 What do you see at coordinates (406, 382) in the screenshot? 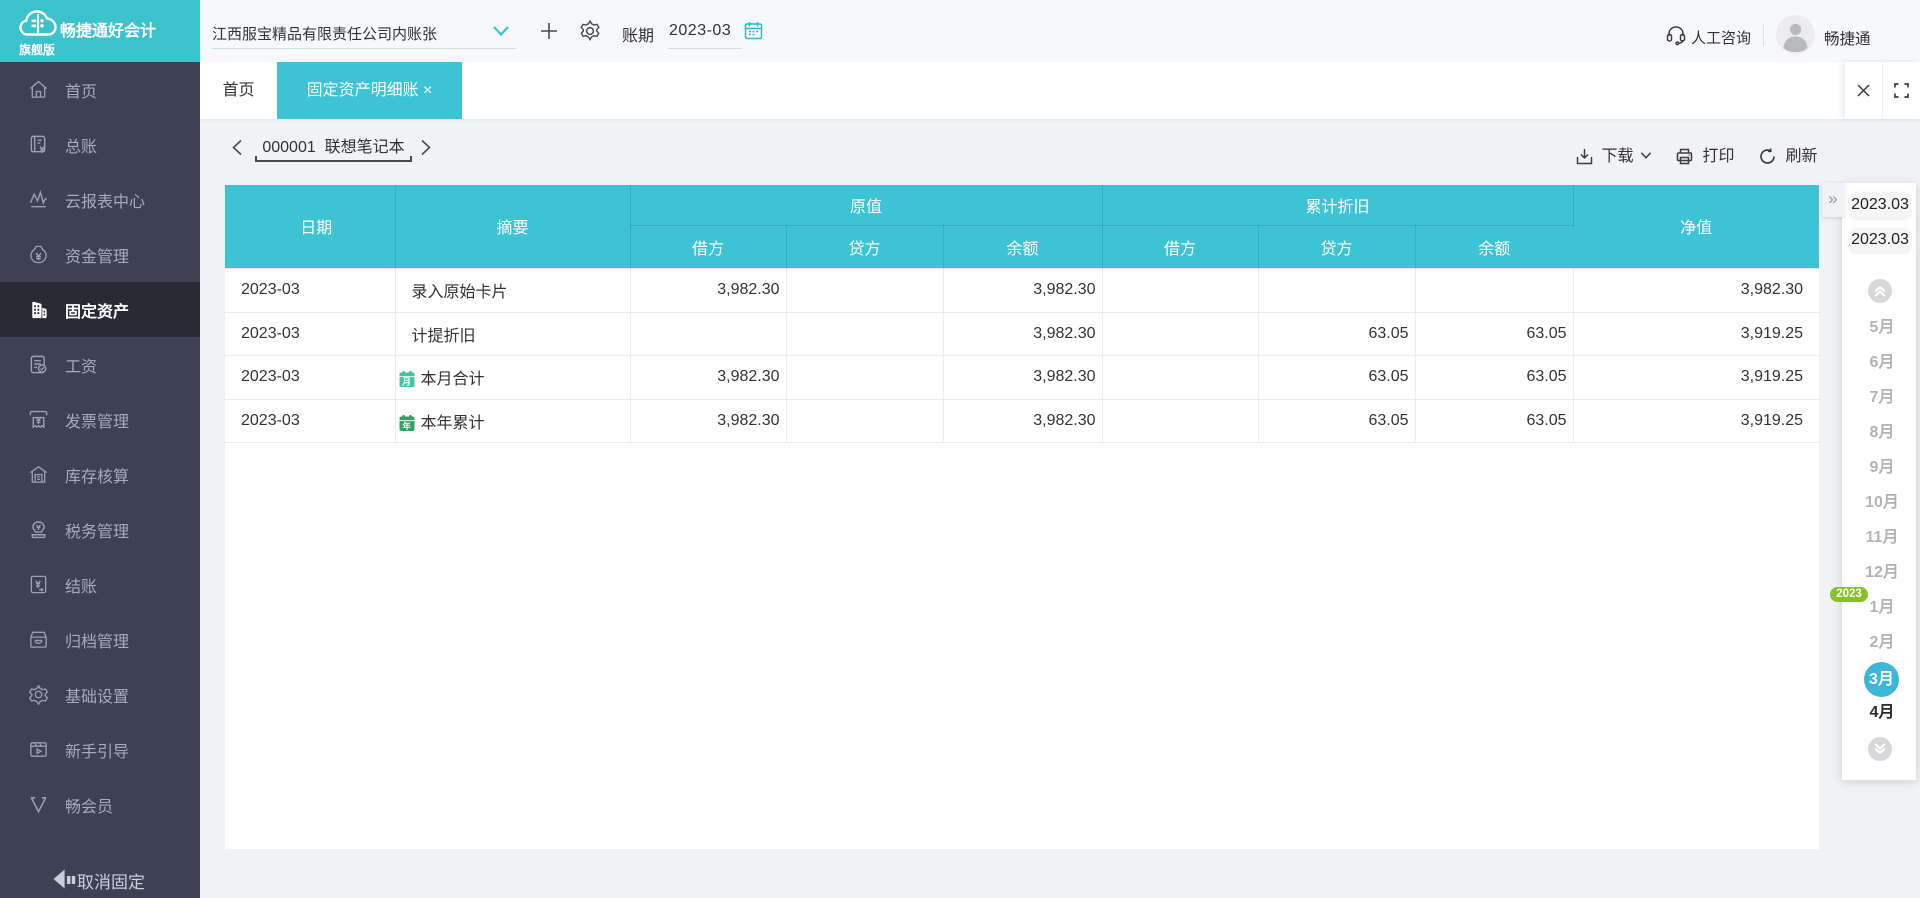
I see `svg-text: 月` at bounding box center [406, 382].